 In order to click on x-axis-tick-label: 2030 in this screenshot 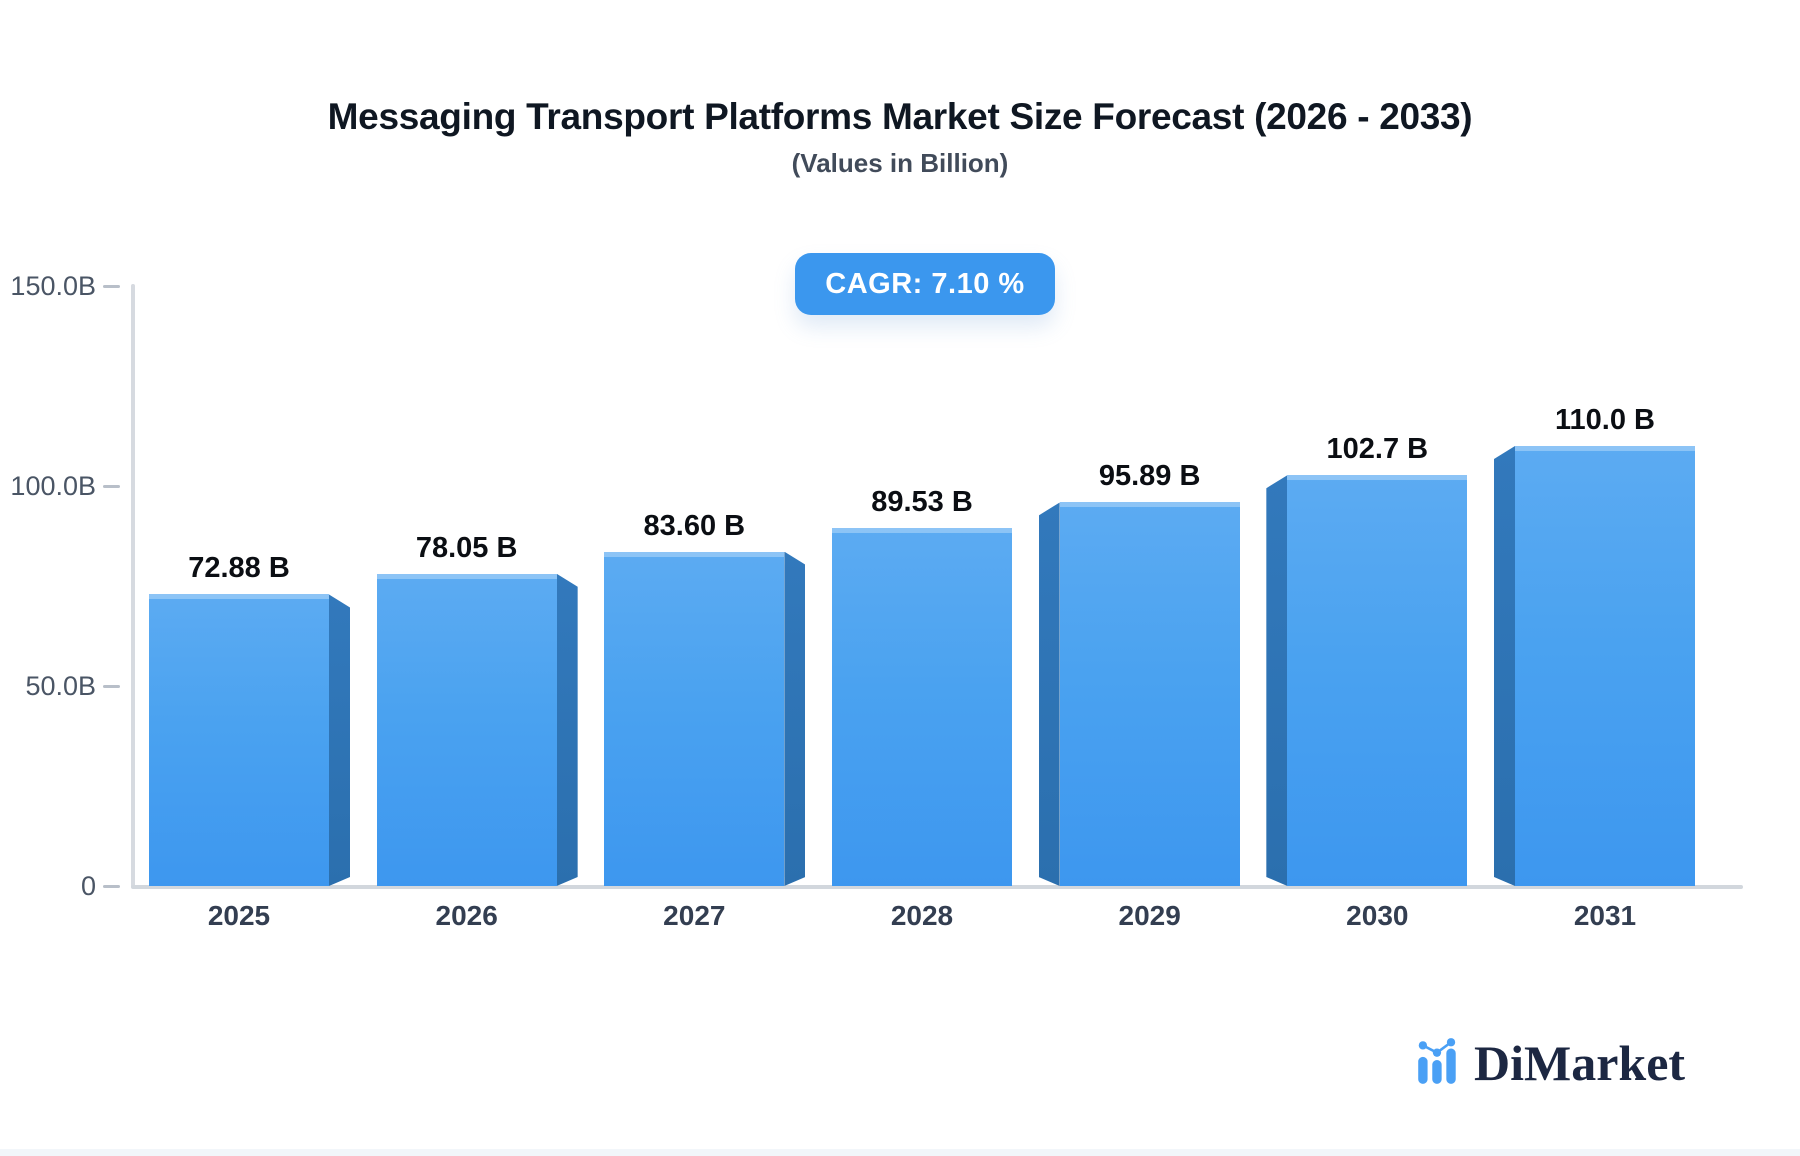, I will do `click(1377, 915)`.